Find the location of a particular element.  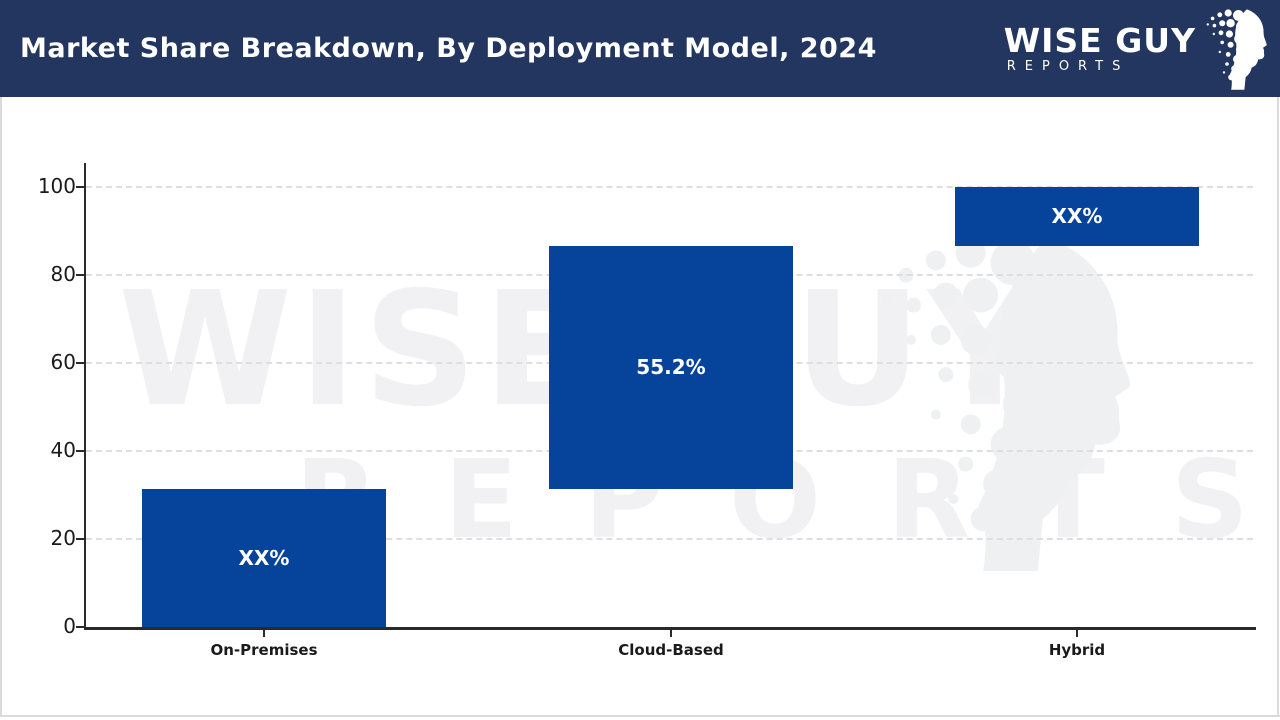

x-axis-category-label: Cloud-Based is located at coordinates (671, 650).